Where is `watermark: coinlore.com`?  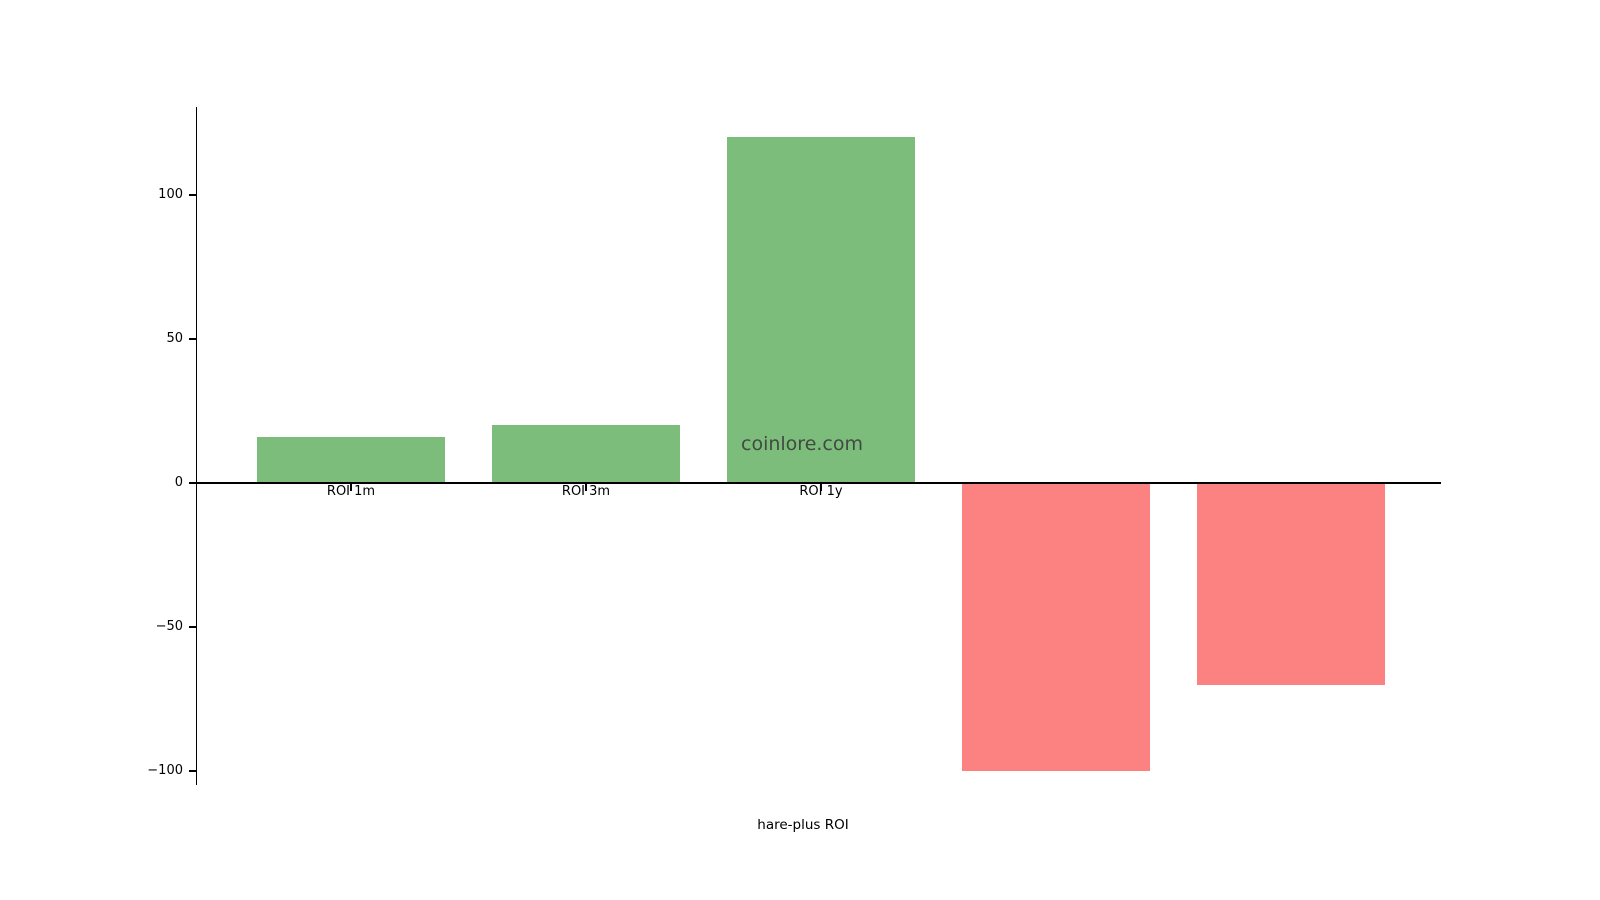
watermark: coinlore.com is located at coordinates (802, 444).